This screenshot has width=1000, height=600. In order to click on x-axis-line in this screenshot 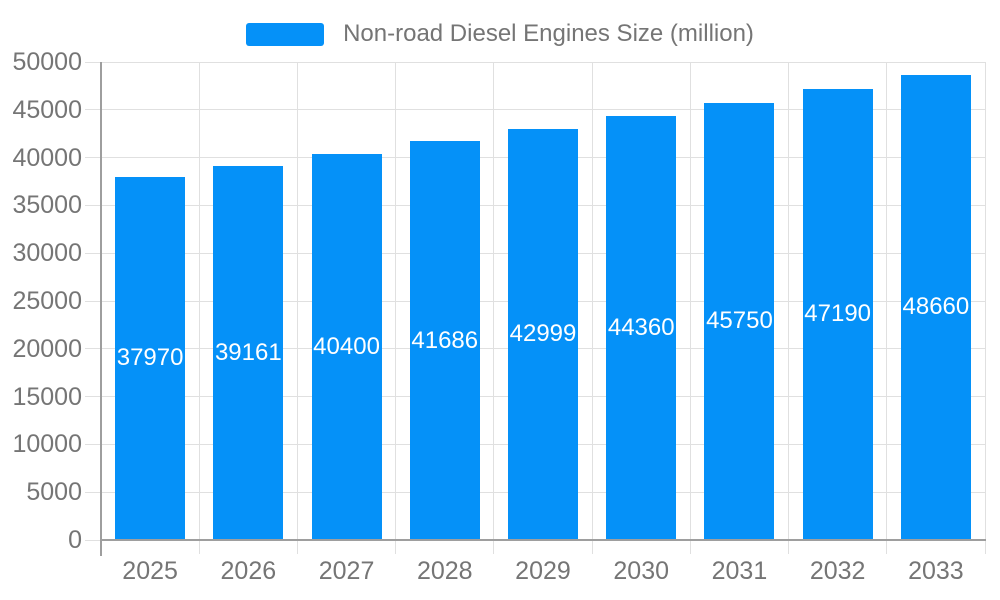, I will do `click(543, 540)`.